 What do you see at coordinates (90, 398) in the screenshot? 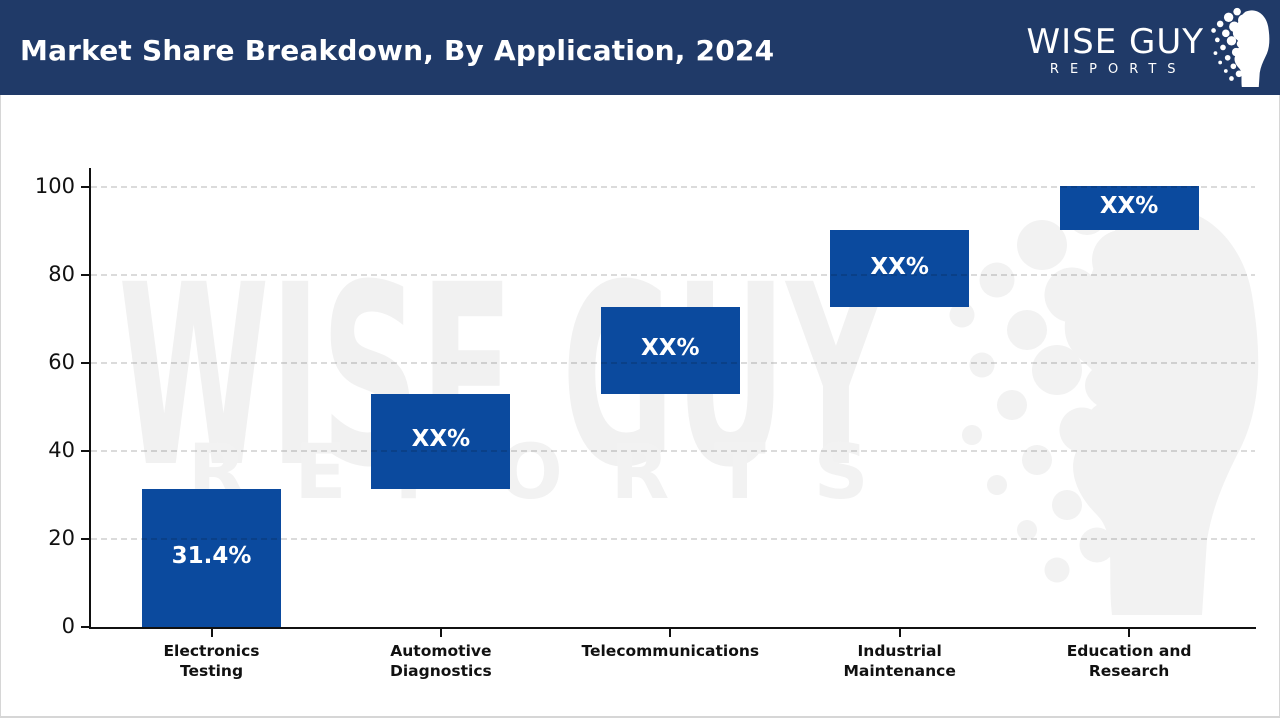
I see `y-axis-line` at bounding box center [90, 398].